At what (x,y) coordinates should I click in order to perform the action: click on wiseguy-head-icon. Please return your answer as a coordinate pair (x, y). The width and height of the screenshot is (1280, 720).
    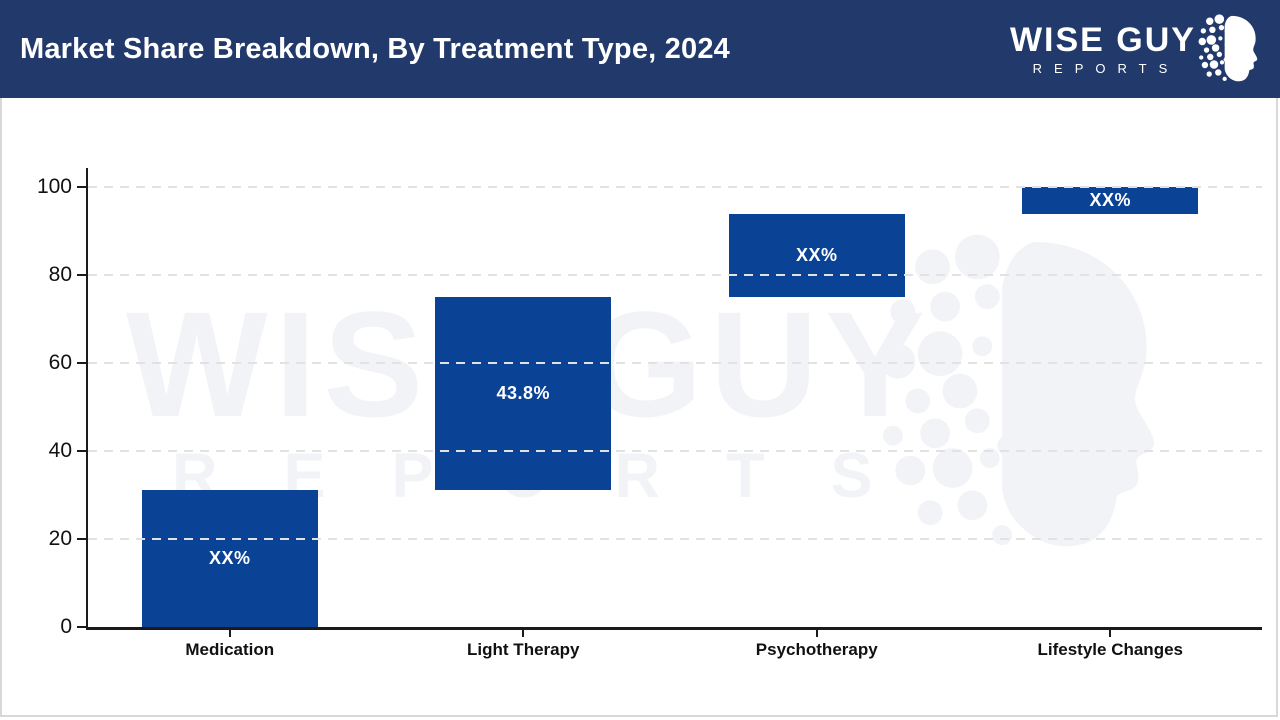
    Looking at the image, I should click on (1228, 48).